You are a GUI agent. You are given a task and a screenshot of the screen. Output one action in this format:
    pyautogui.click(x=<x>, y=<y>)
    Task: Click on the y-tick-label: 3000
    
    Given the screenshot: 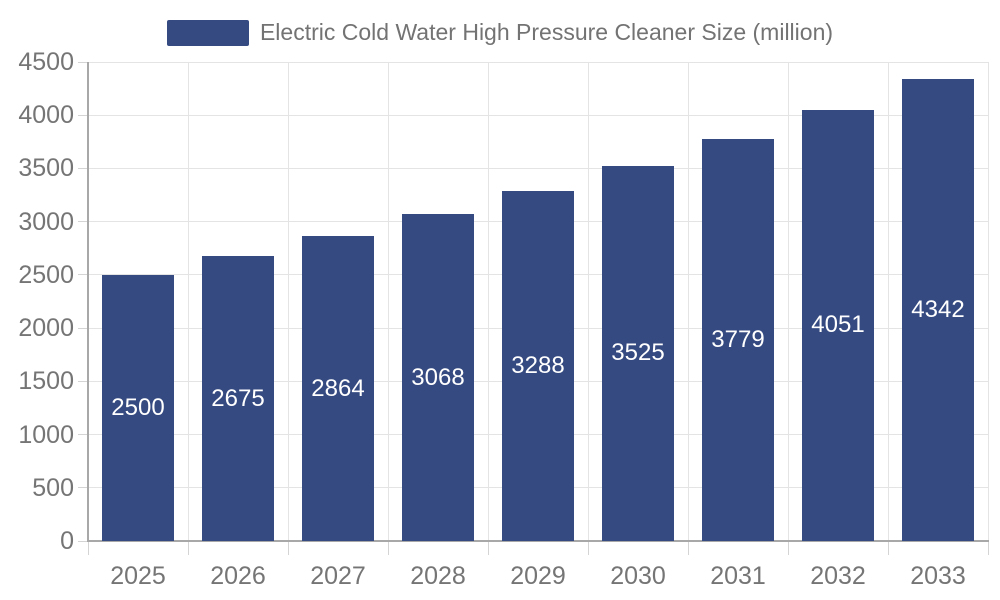 What is the action you would take?
    pyautogui.click(x=46, y=221)
    